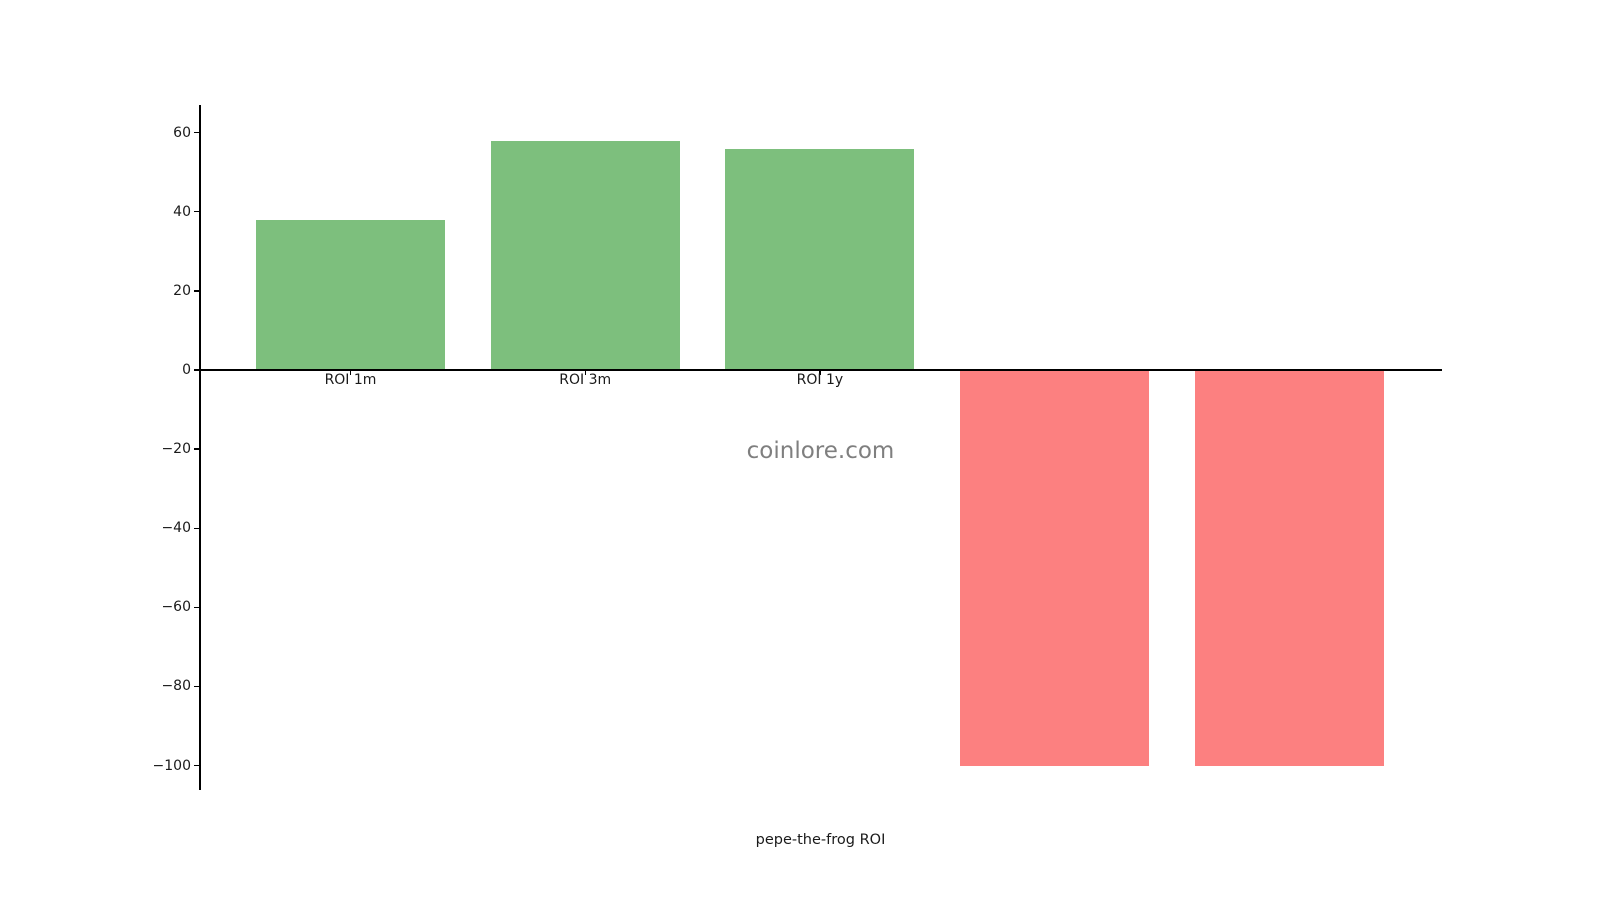 Image resolution: width=1600 pixels, height=900 pixels. What do you see at coordinates (585, 380) in the screenshot?
I see `x-tick-label-roi-3m: ROI 3m` at bounding box center [585, 380].